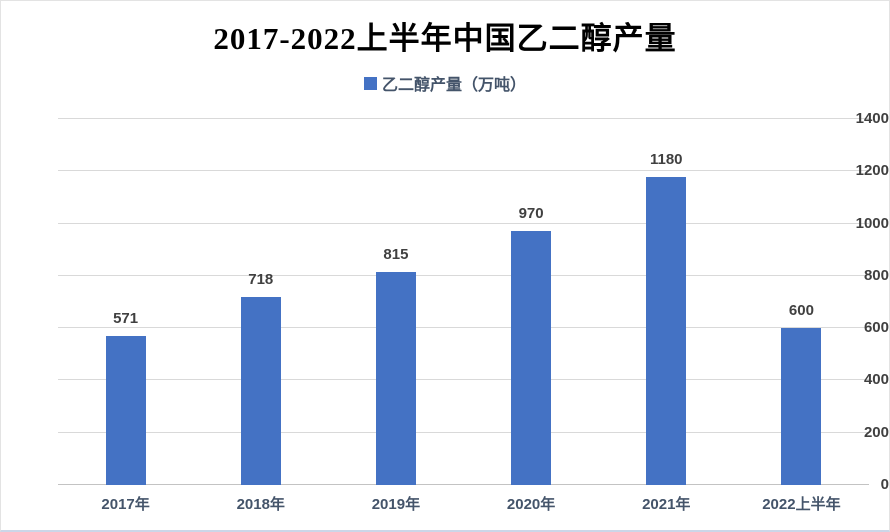 The height and width of the screenshot is (532, 890). Describe the element at coordinates (445, 38) in the screenshot. I see `chart-title: 2017-2022上半年中国乙二醇产量` at that location.